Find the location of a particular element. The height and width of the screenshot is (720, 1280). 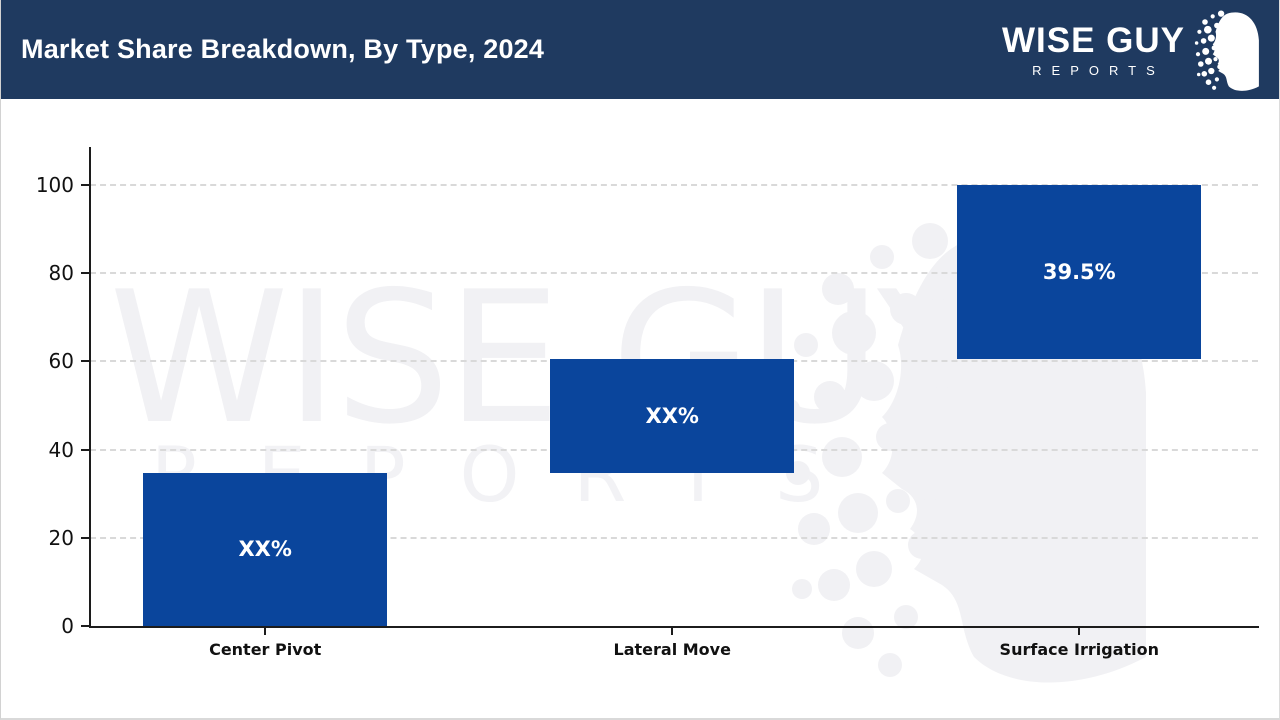

y-tick-label: 20 is located at coordinates (61, 537).